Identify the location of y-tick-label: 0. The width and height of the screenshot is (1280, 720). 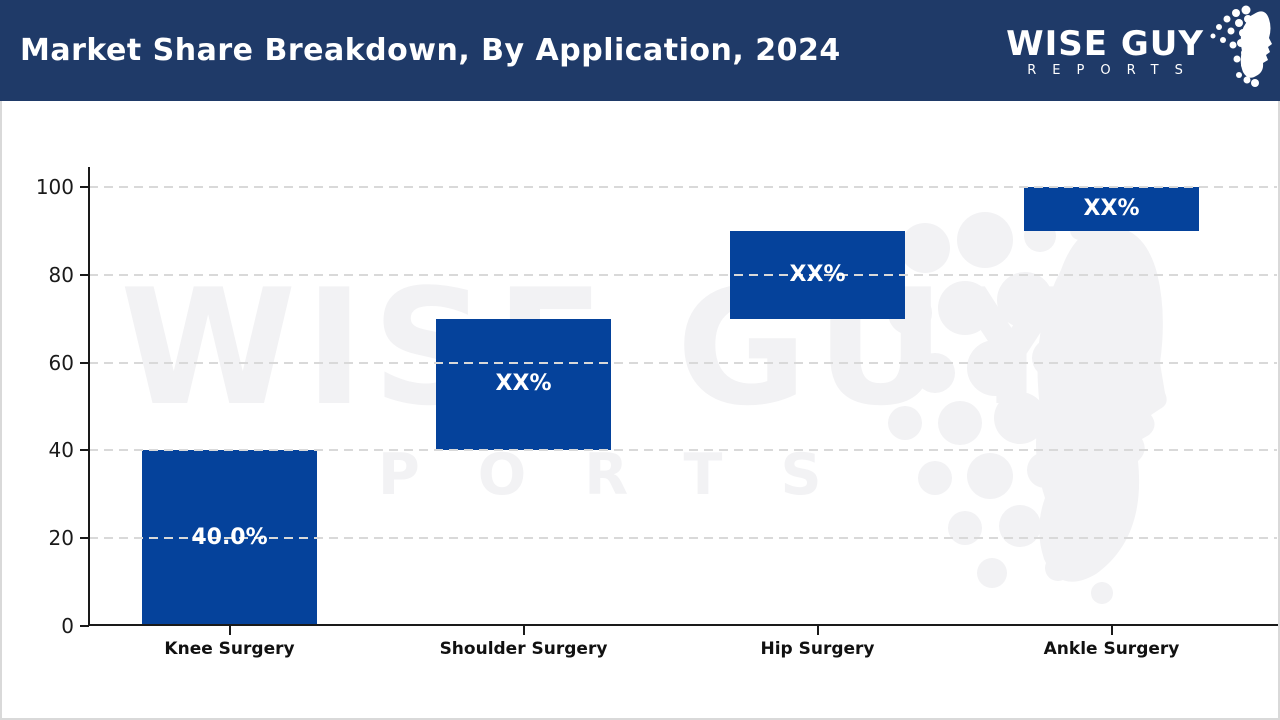
(67, 625).